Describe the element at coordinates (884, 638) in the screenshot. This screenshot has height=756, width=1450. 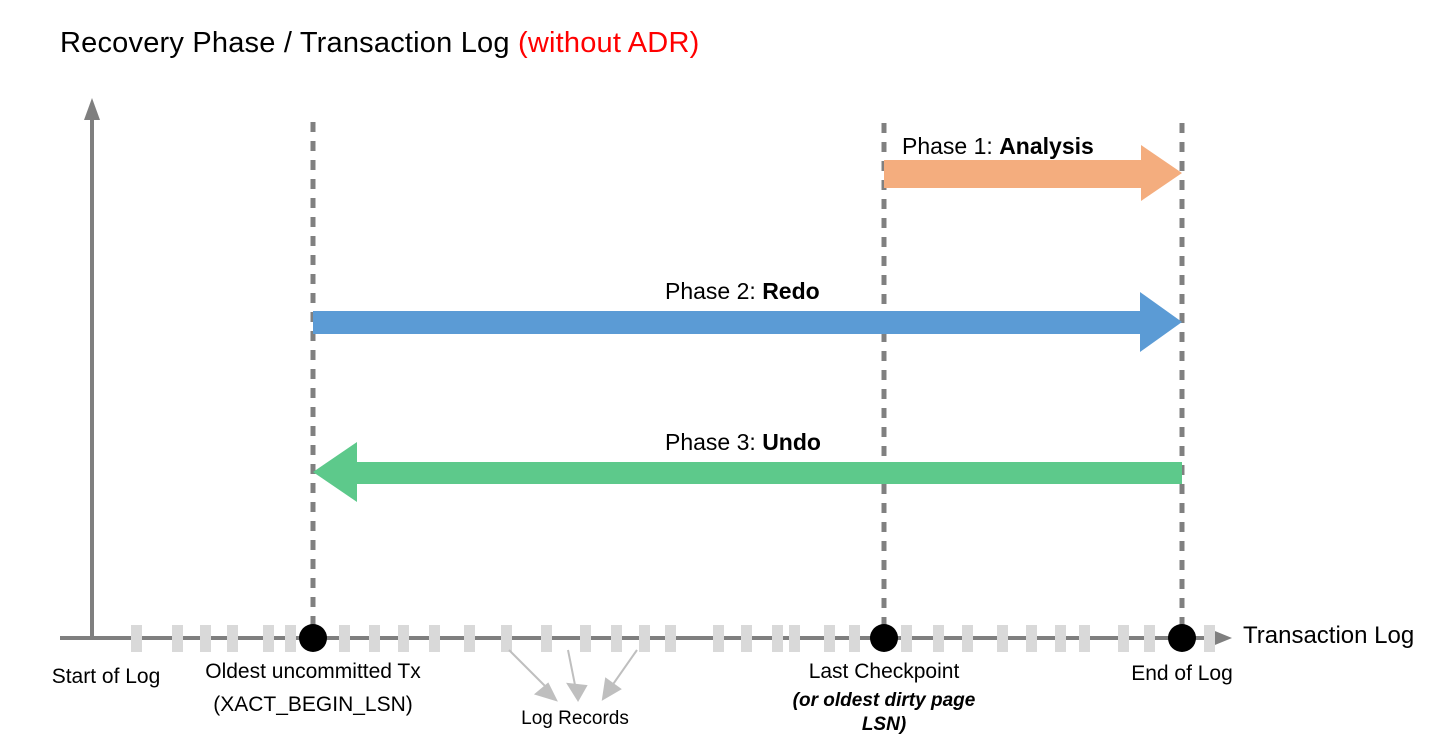
I see `dot-last-checkpoint` at that location.